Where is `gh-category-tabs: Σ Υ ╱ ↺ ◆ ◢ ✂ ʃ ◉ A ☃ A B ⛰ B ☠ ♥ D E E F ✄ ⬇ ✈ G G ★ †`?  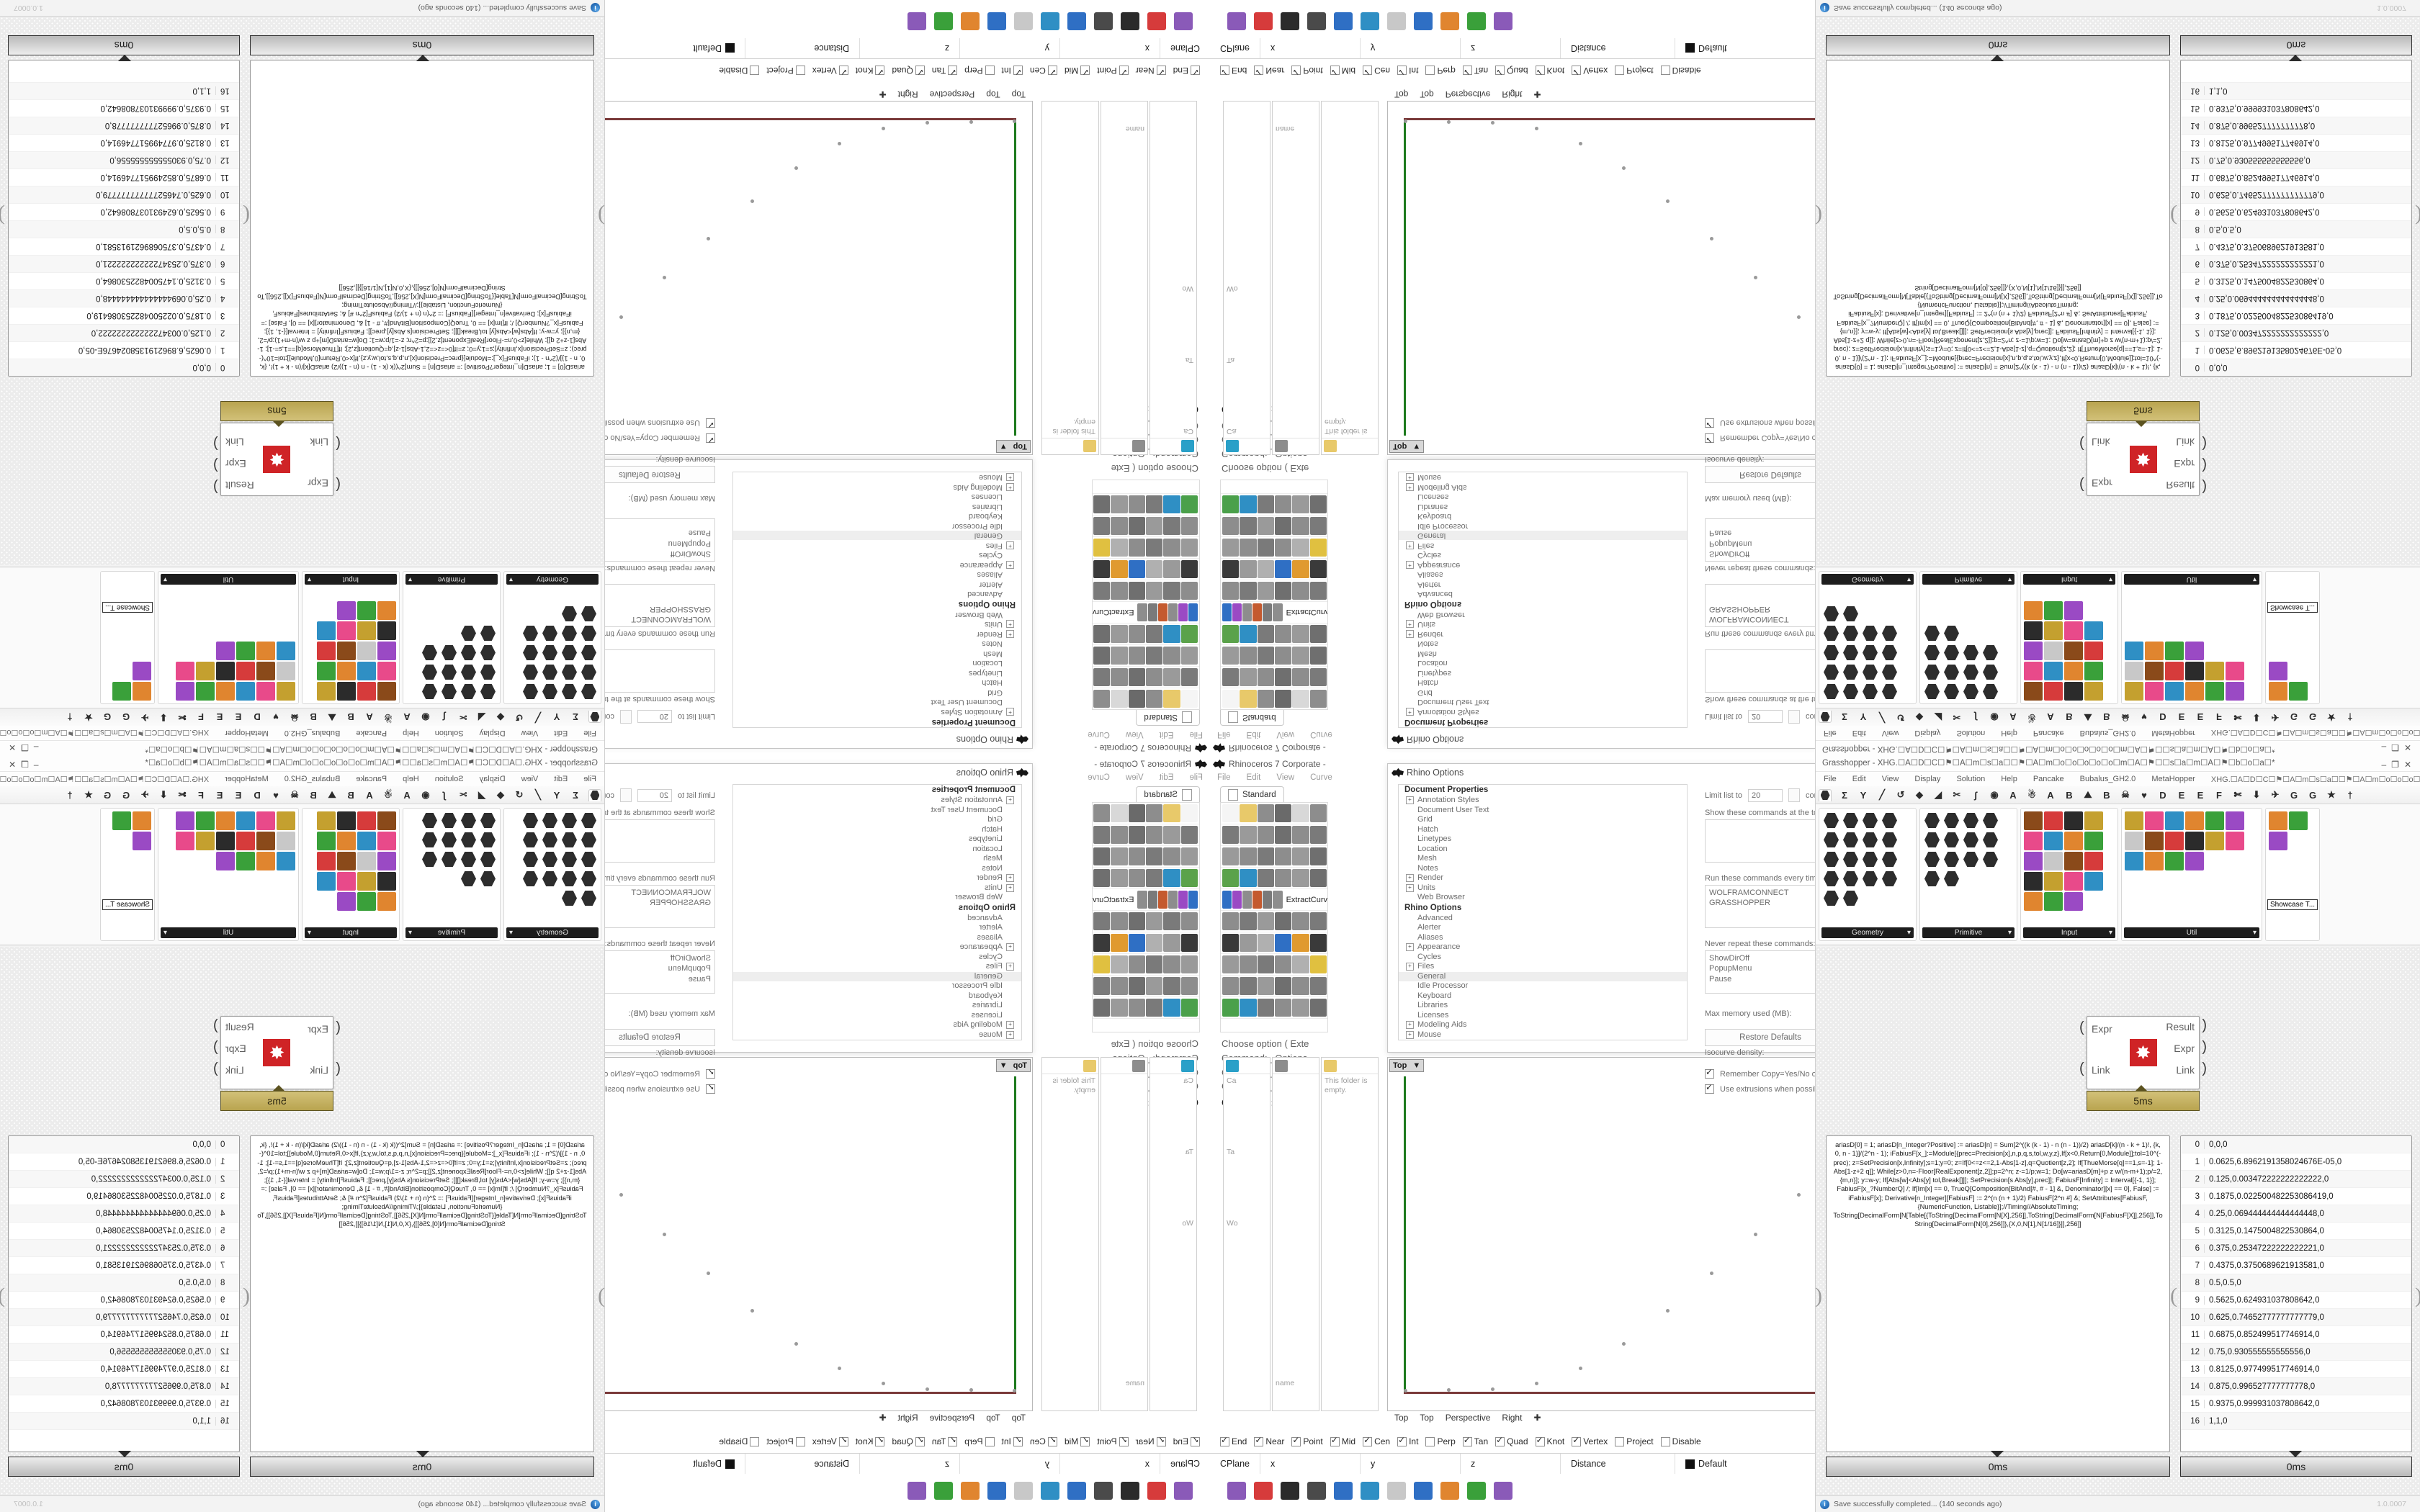
gh-category-tabs: Σ Υ ╱ ↺ ◆ ◢ ✂ ʃ ◉ A ☃ A B ⛰ B ☠ ♥ D E E F ✄ ⬇ ✈ G G ★ † is located at coordinates (302, 717).